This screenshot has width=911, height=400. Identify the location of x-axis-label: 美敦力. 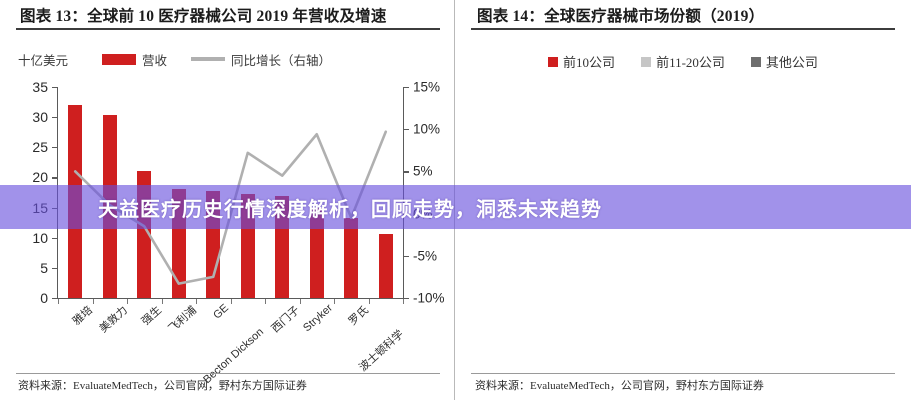
(113, 320).